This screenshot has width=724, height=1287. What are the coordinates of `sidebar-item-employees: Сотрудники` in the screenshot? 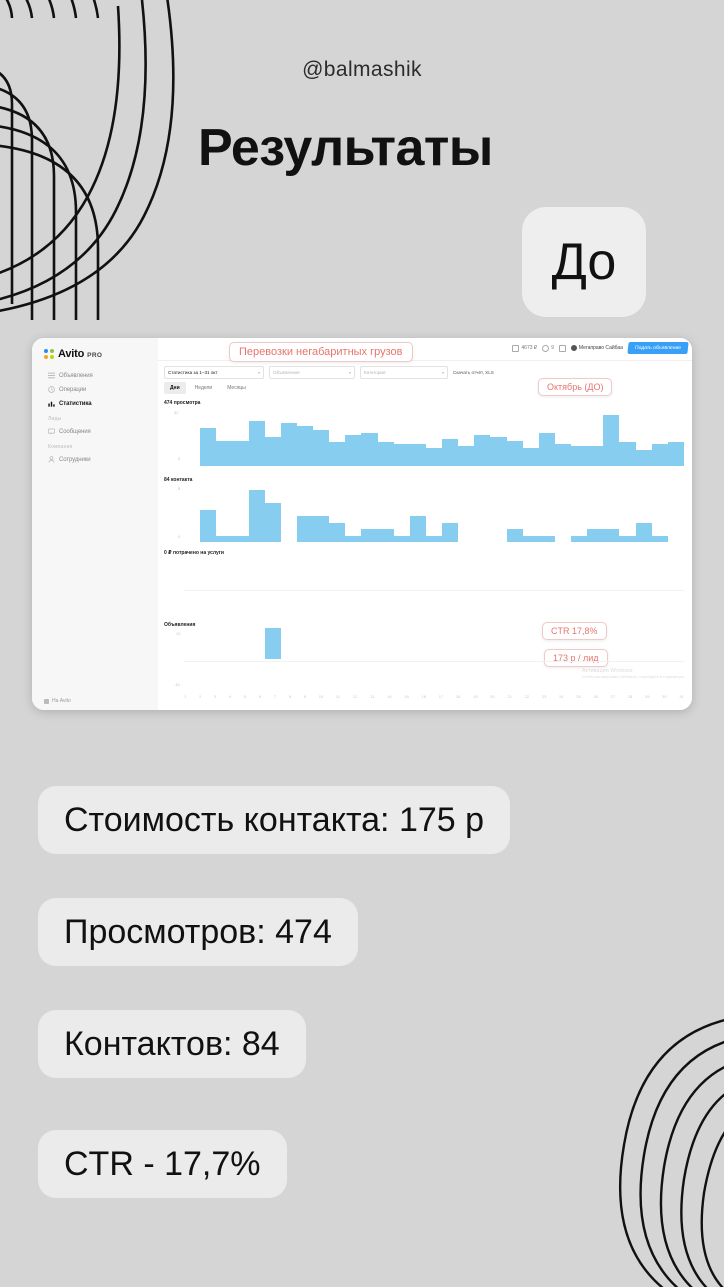 It's located at (69, 459).